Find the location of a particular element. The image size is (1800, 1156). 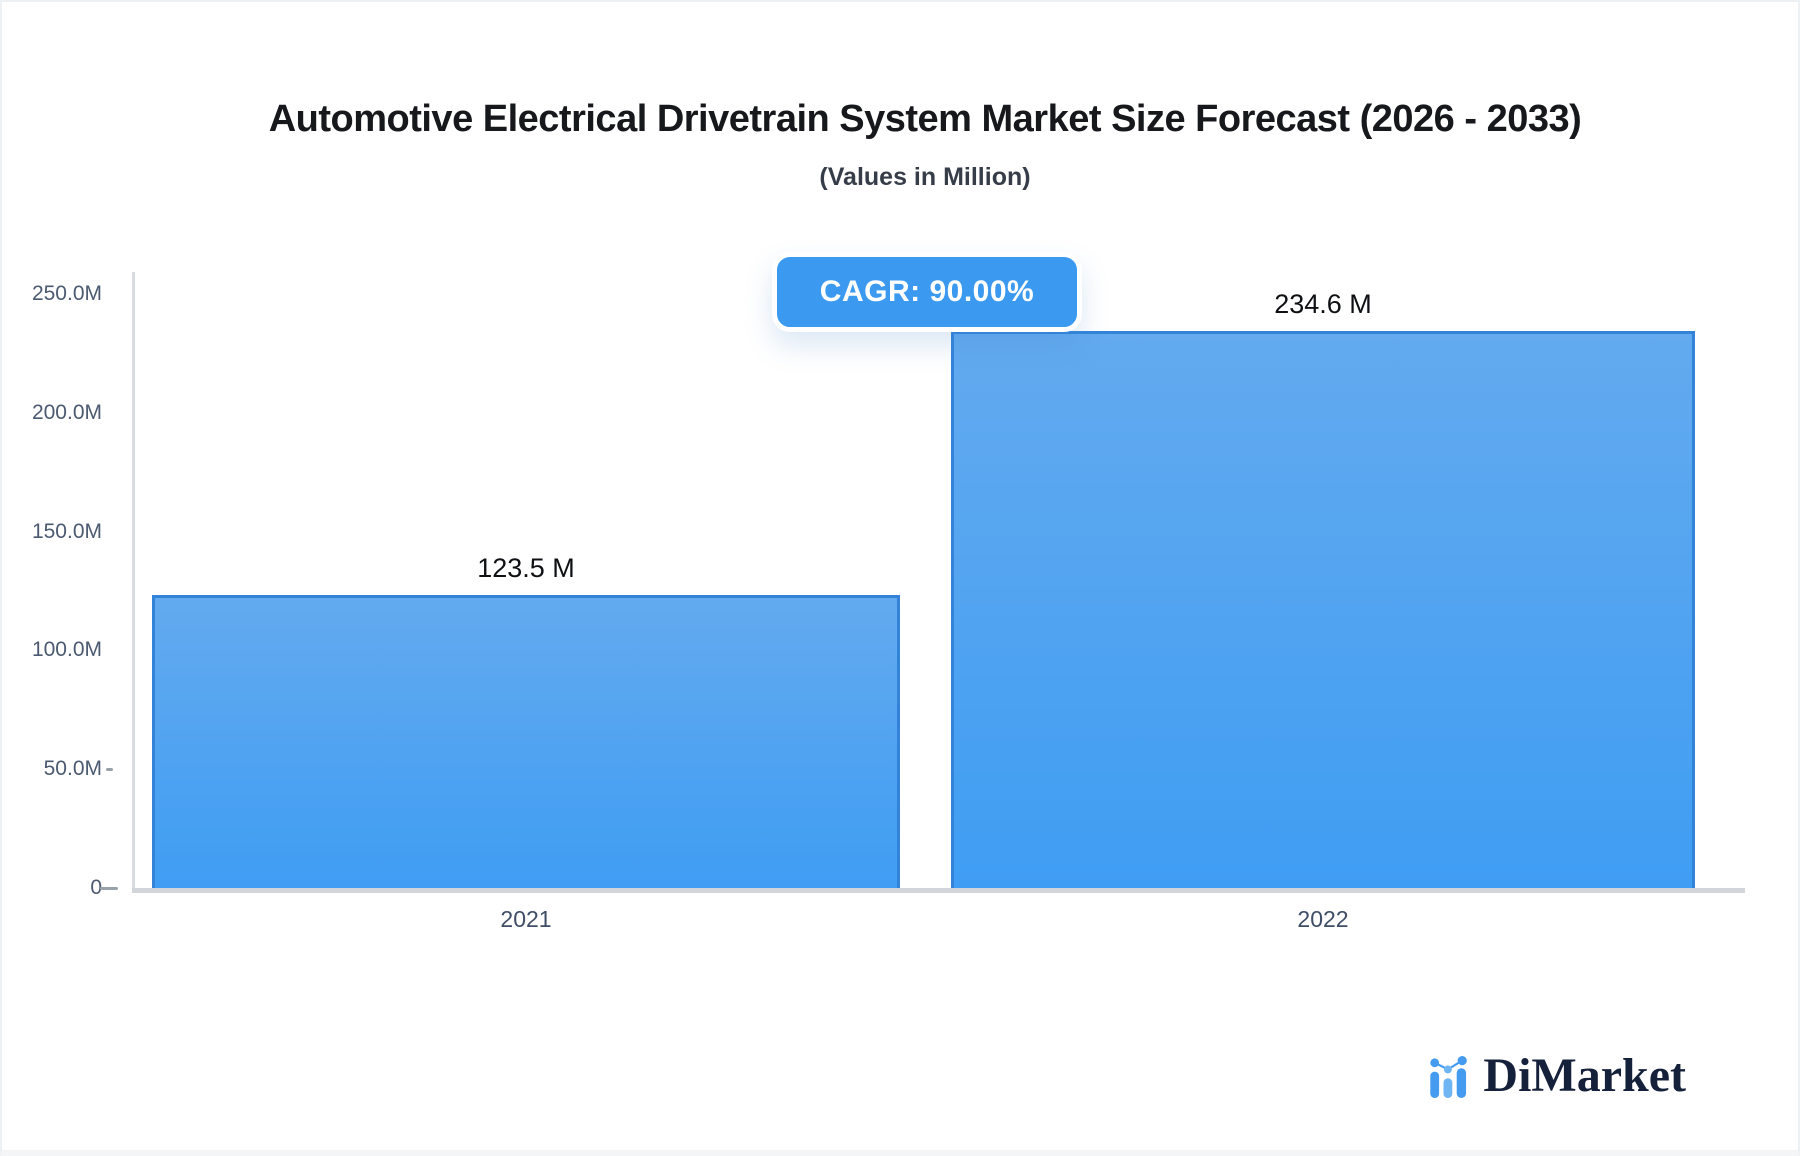

cagr-badge: CAGR: 90.00% is located at coordinates (927, 292).